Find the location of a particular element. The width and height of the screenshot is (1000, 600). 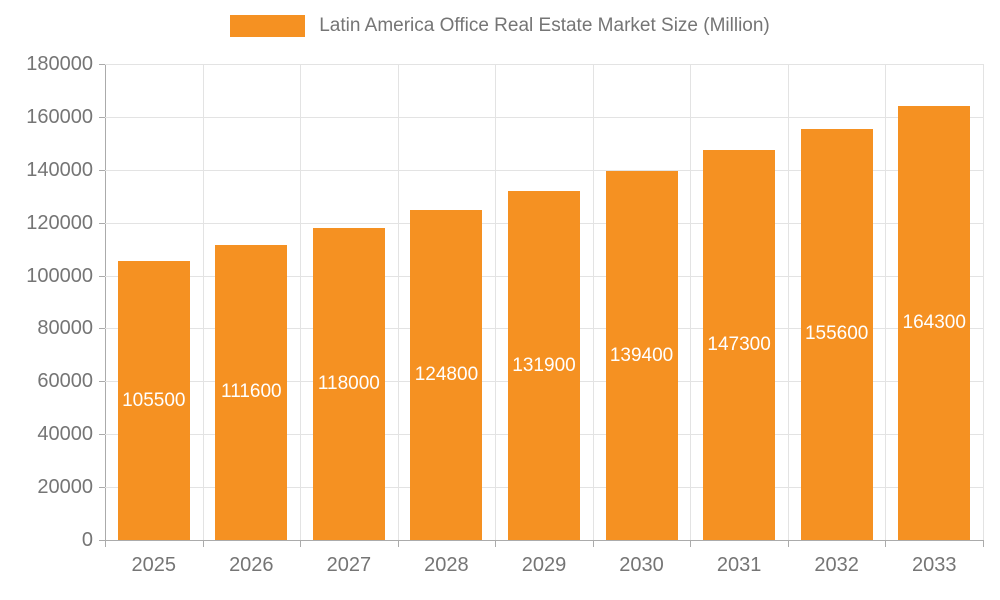

x-axis-label: 2031 is located at coordinates (739, 565).